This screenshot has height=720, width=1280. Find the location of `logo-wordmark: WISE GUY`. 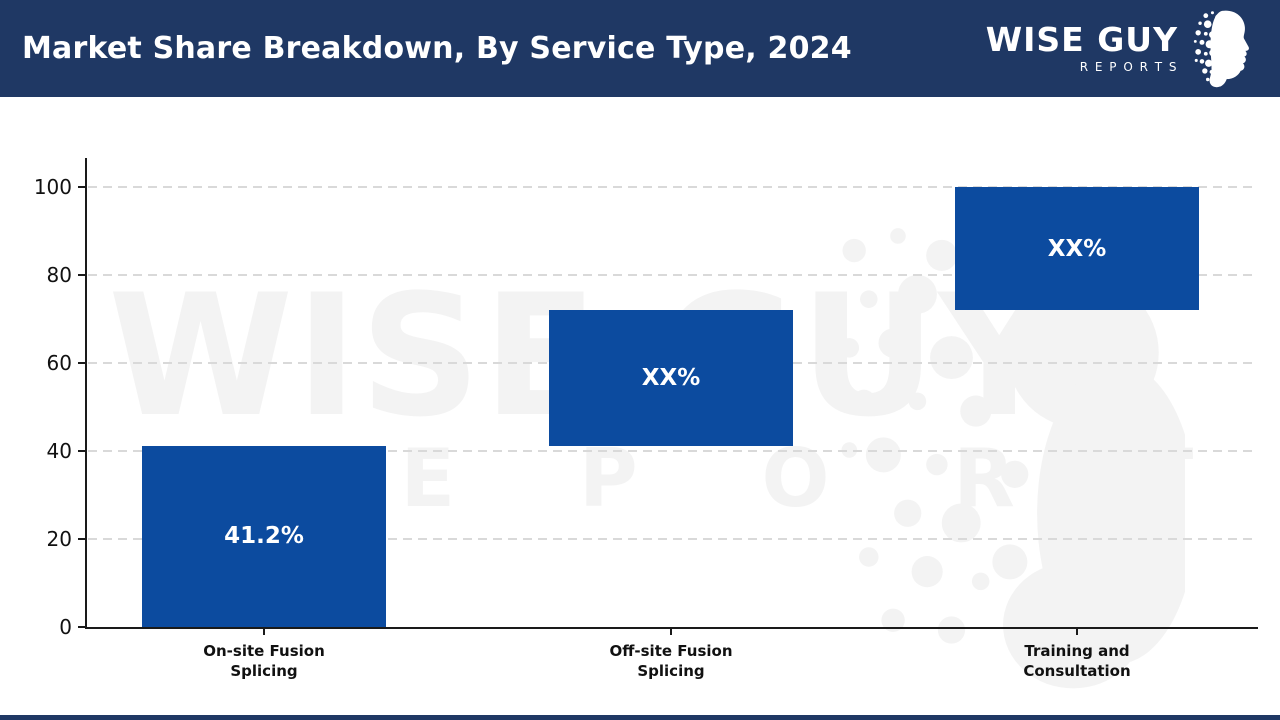

logo-wordmark: WISE GUY is located at coordinates (1081, 39).